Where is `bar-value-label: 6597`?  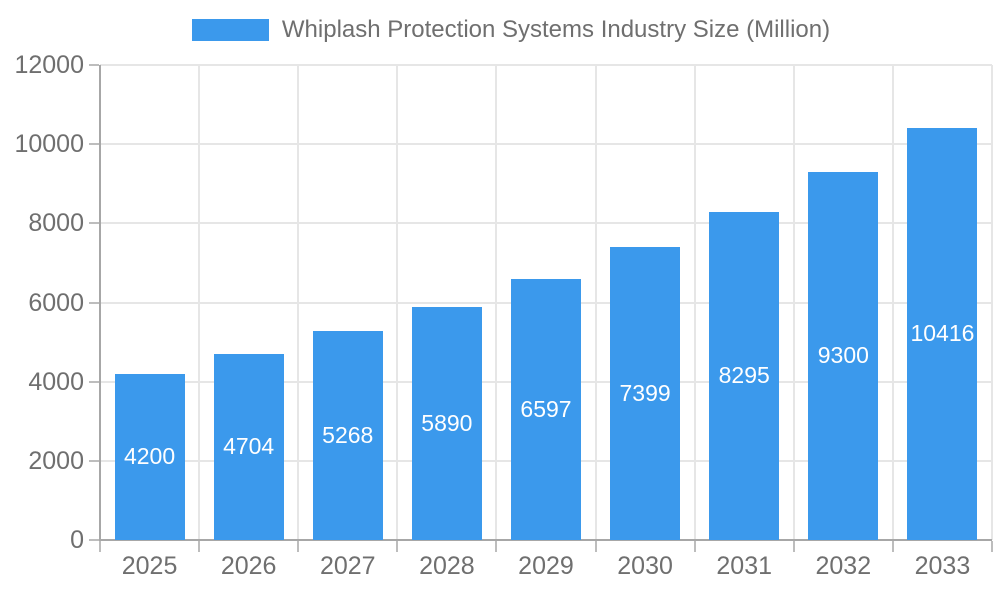 bar-value-label: 6597 is located at coordinates (546, 408).